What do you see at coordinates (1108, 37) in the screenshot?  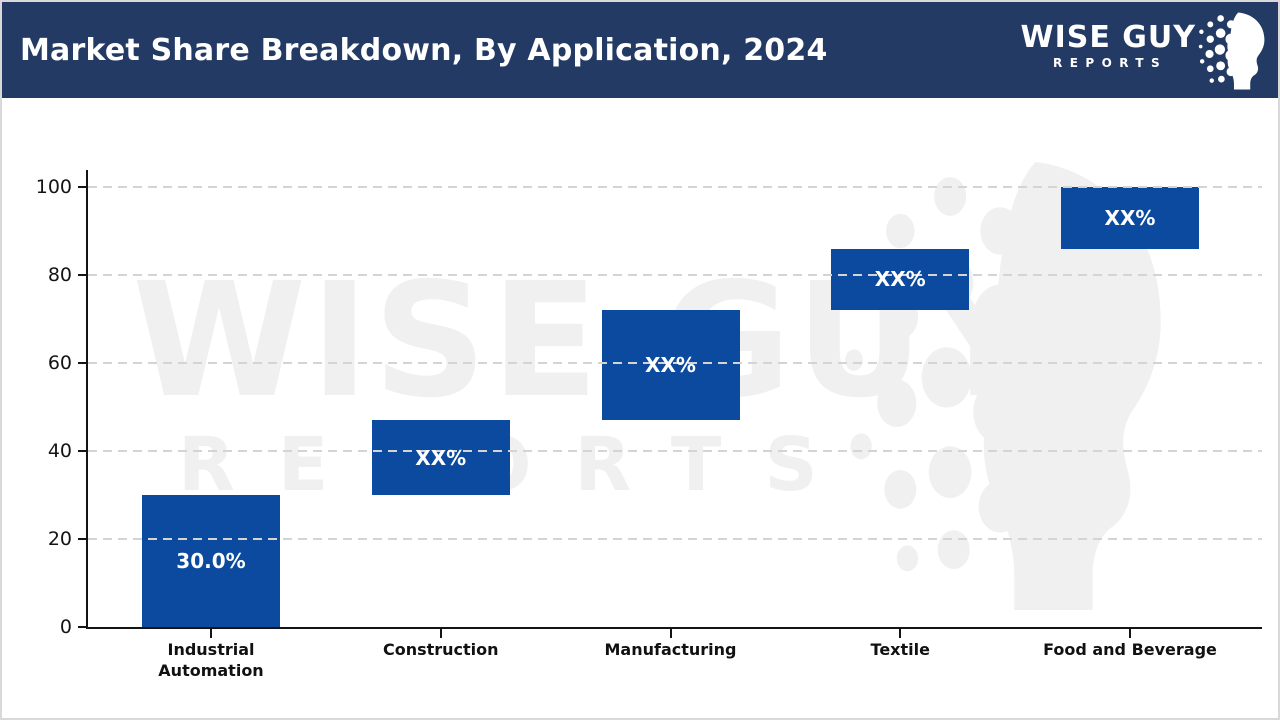 I see `brand-name: WISE GUY` at bounding box center [1108, 37].